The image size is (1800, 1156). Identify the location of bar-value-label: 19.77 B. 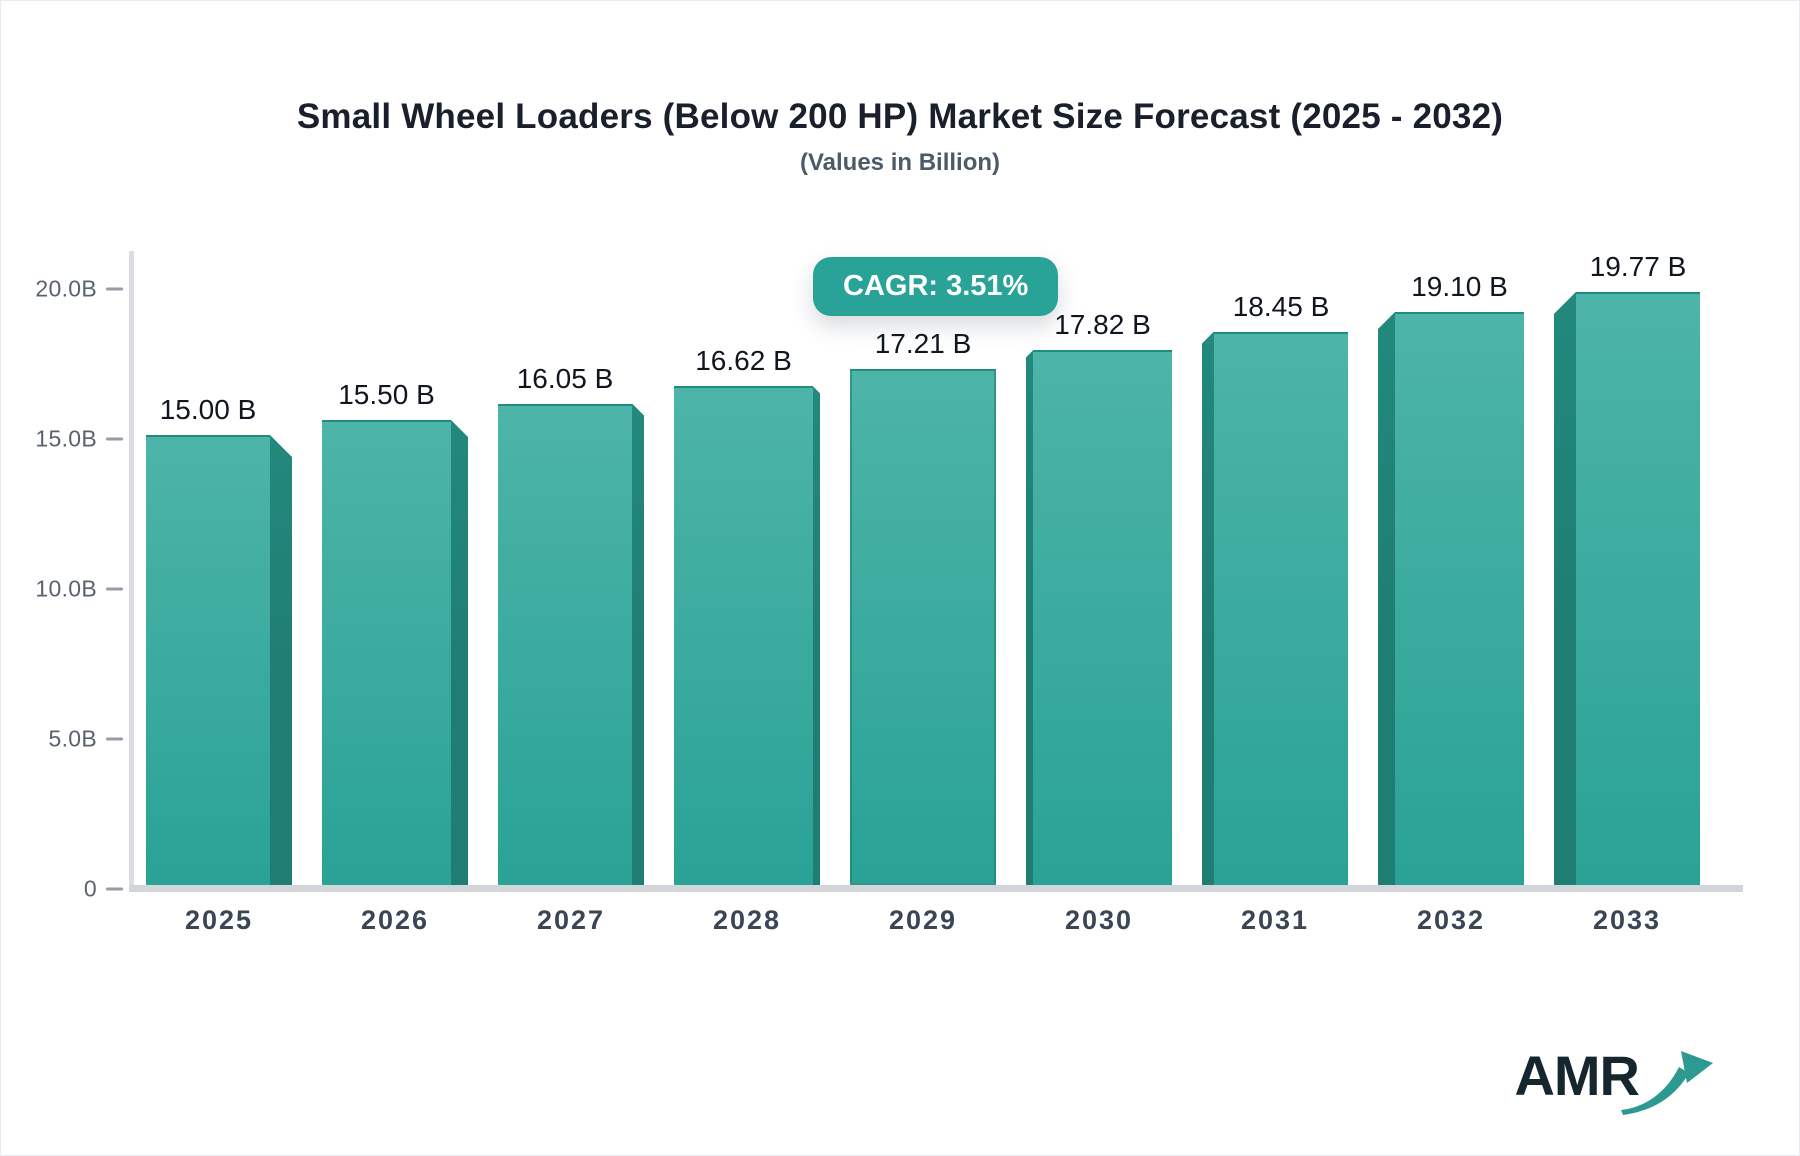
(1638, 266).